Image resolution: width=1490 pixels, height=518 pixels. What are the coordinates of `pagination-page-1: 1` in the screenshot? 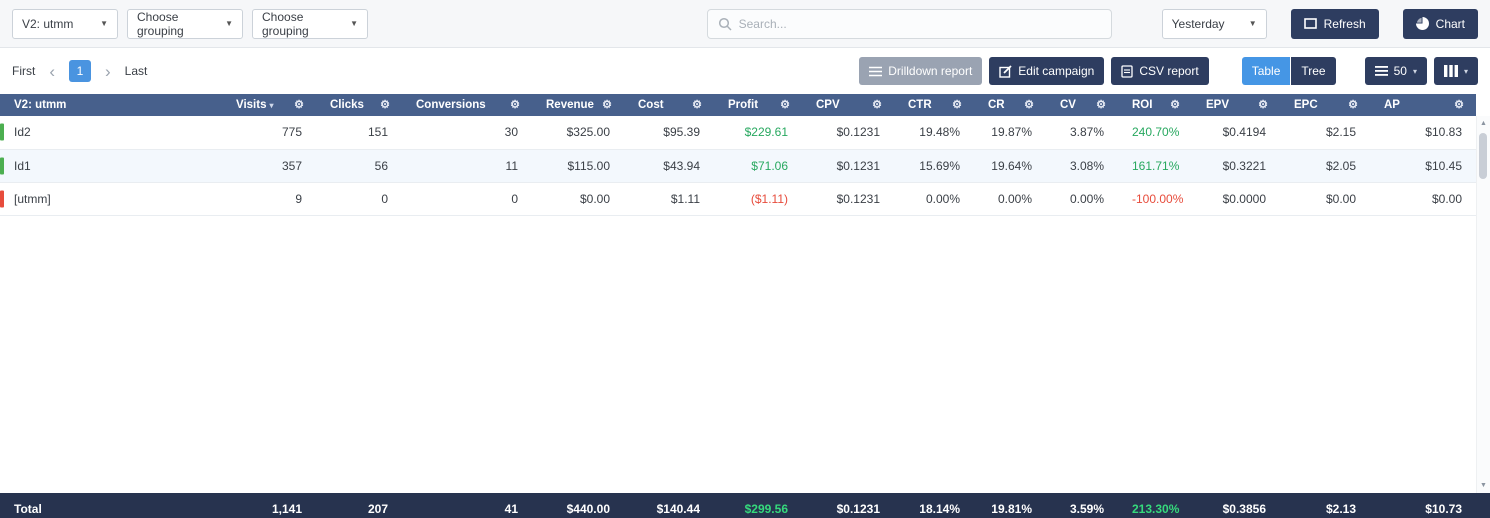 It's located at (80, 71).